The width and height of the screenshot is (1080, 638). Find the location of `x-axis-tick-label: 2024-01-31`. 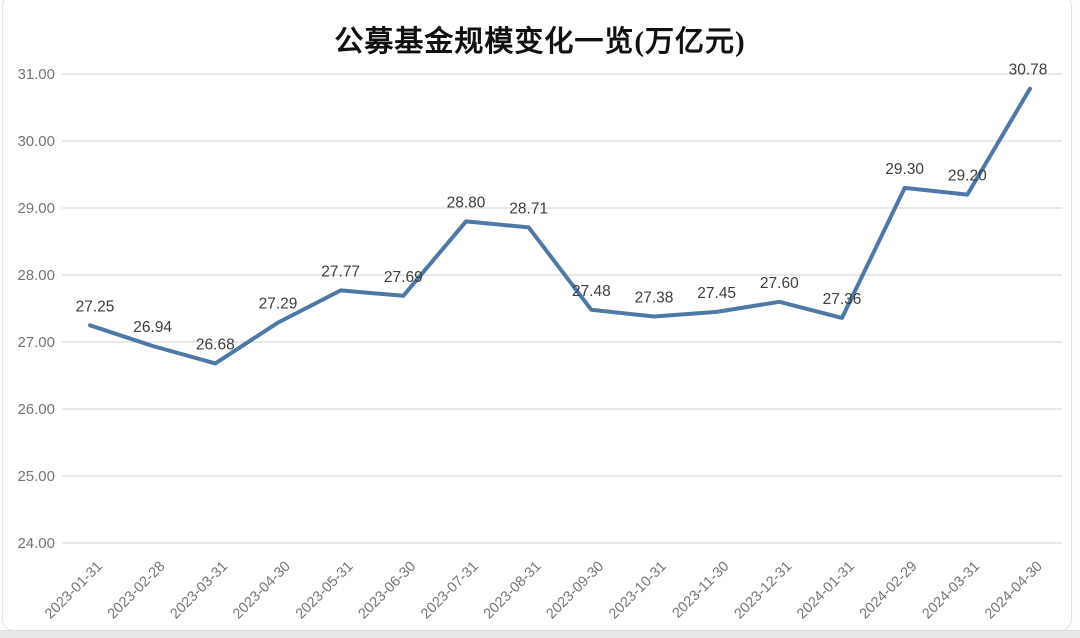

x-axis-tick-label: 2024-01-31 is located at coordinates (826, 591).